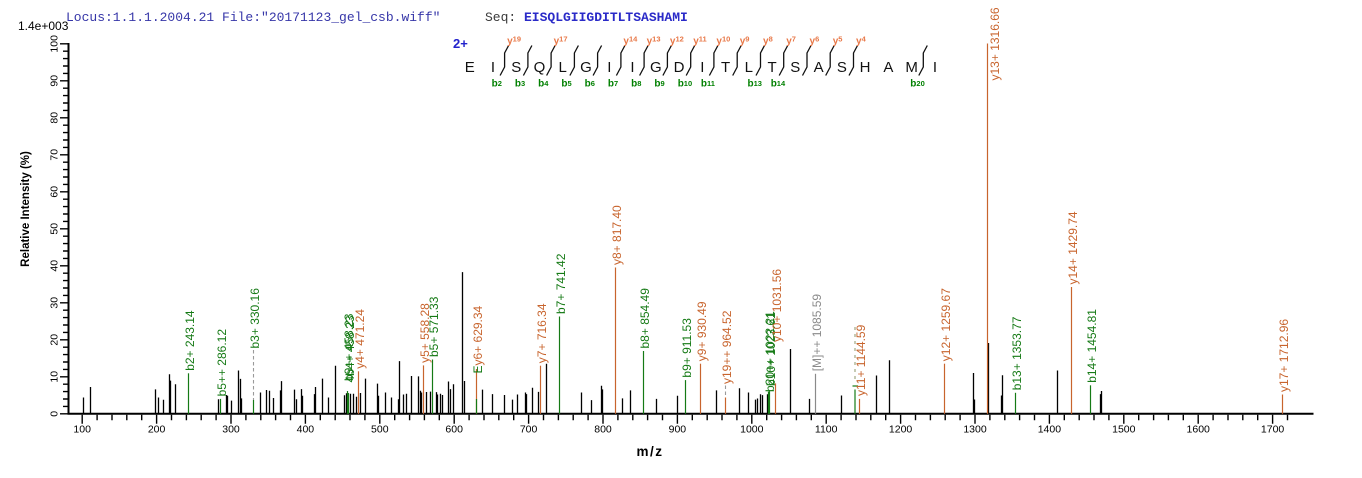  Describe the element at coordinates (55, 155) in the screenshot. I see `svg-text: 70` at that location.